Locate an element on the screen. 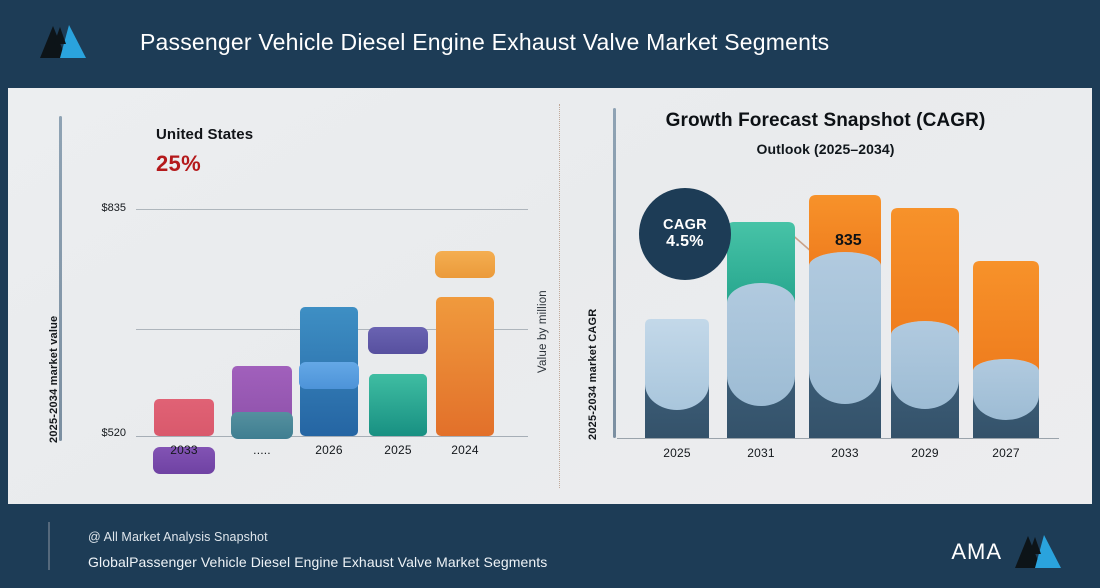 The height and width of the screenshot is (588, 1100). left-y-axis-caption: 2025-2034 market value is located at coordinates (54, 379).